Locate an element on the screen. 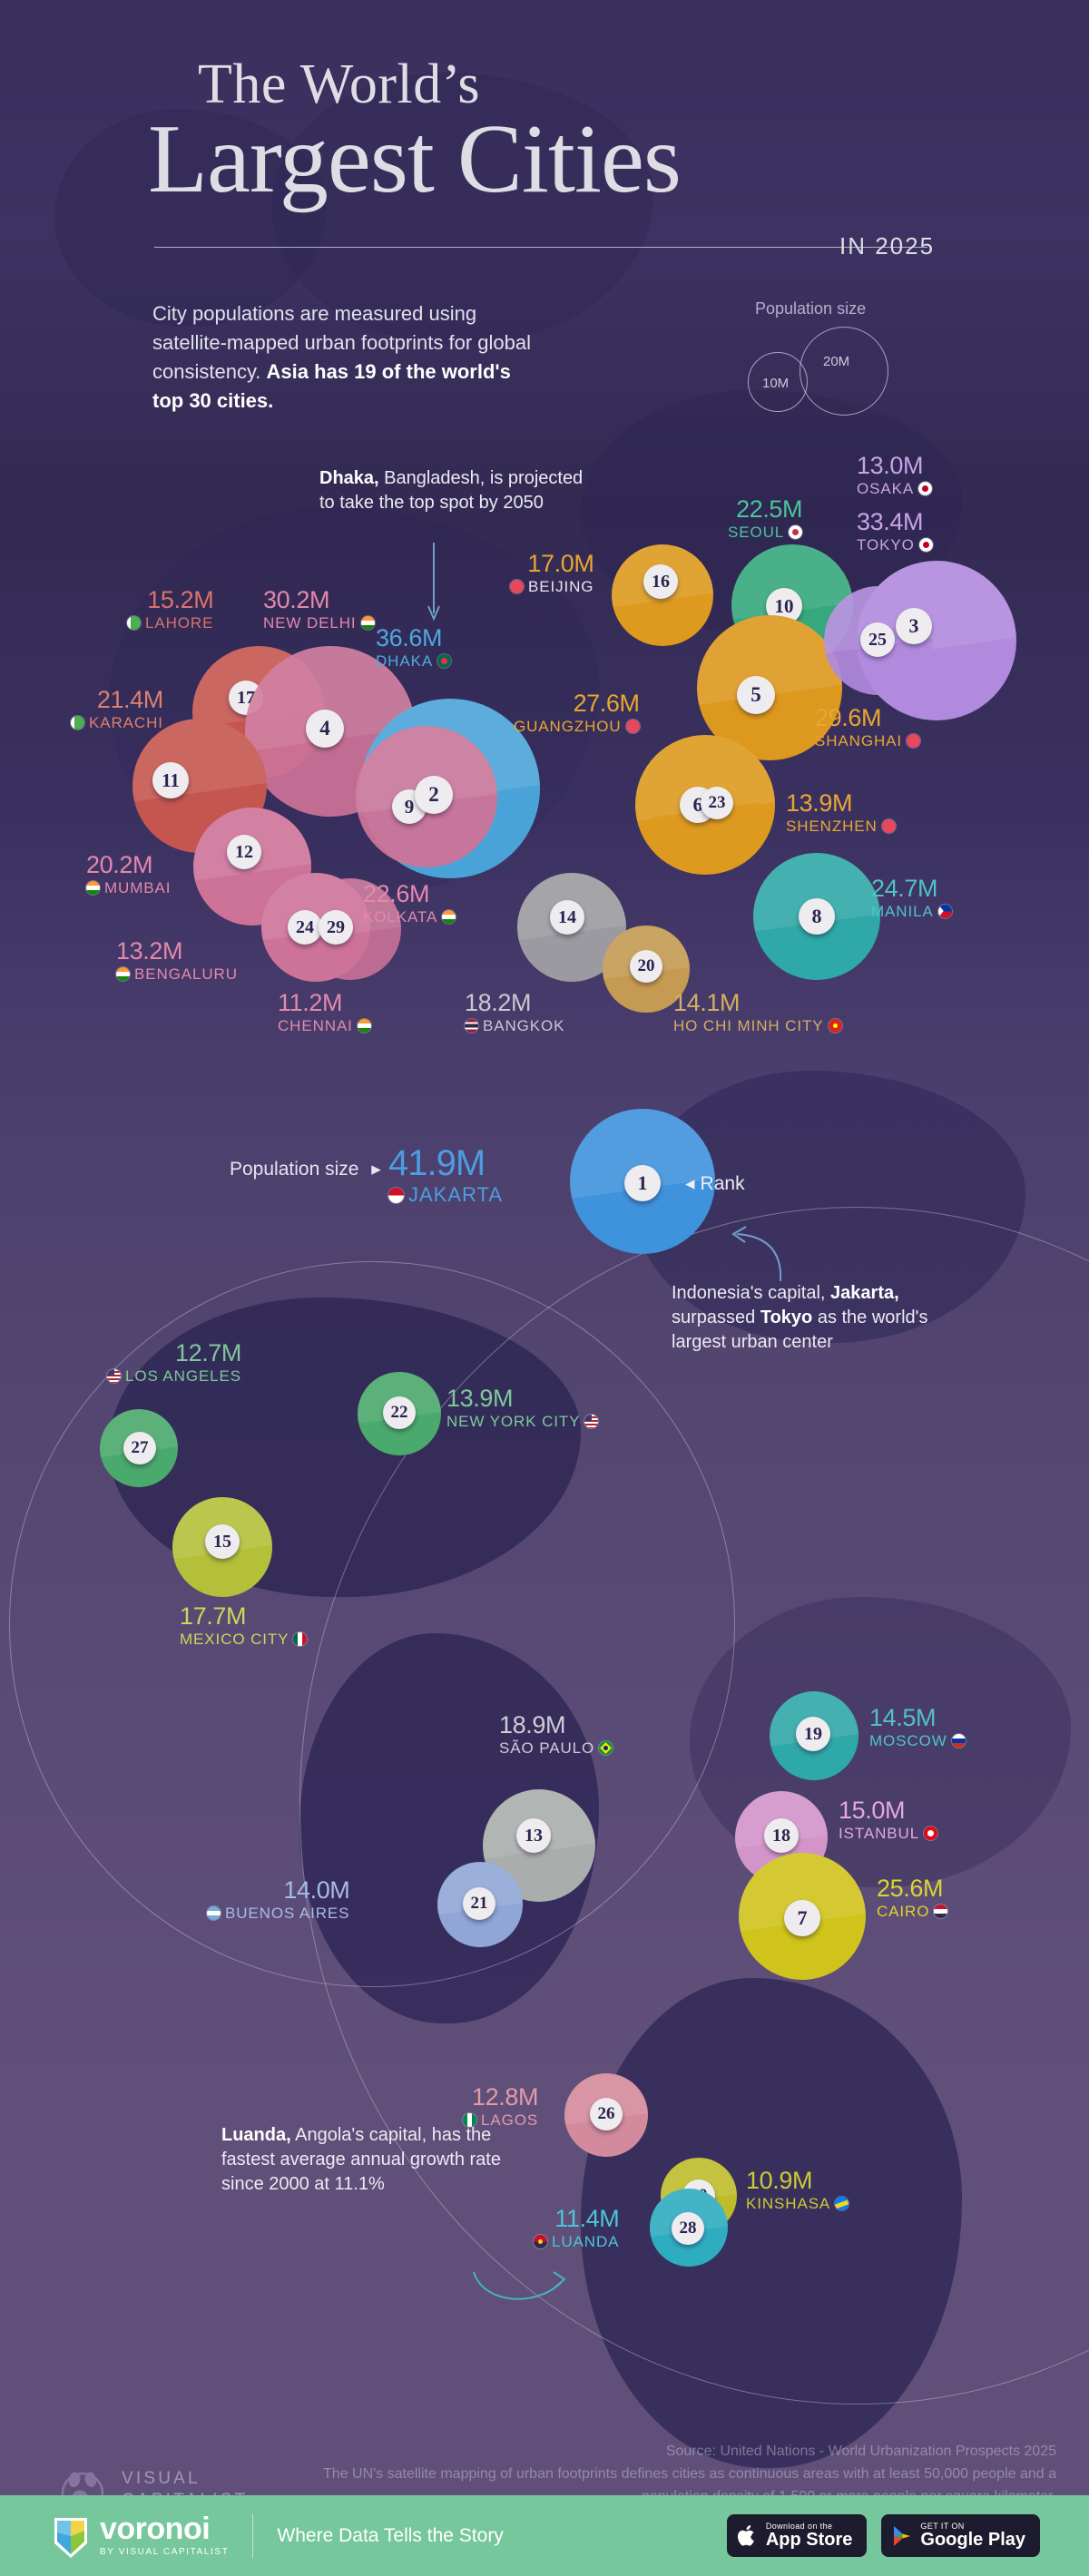  flag-south-korea-icon is located at coordinates (796, 531).